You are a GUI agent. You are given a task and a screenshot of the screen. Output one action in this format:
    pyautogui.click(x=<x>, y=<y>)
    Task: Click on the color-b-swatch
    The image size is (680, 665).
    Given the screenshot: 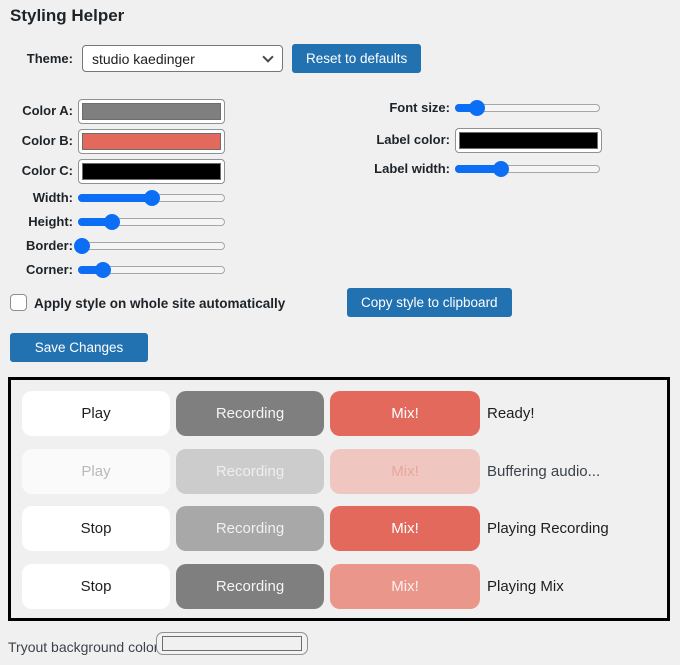 What is the action you would take?
    pyautogui.click(x=151, y=141)
    